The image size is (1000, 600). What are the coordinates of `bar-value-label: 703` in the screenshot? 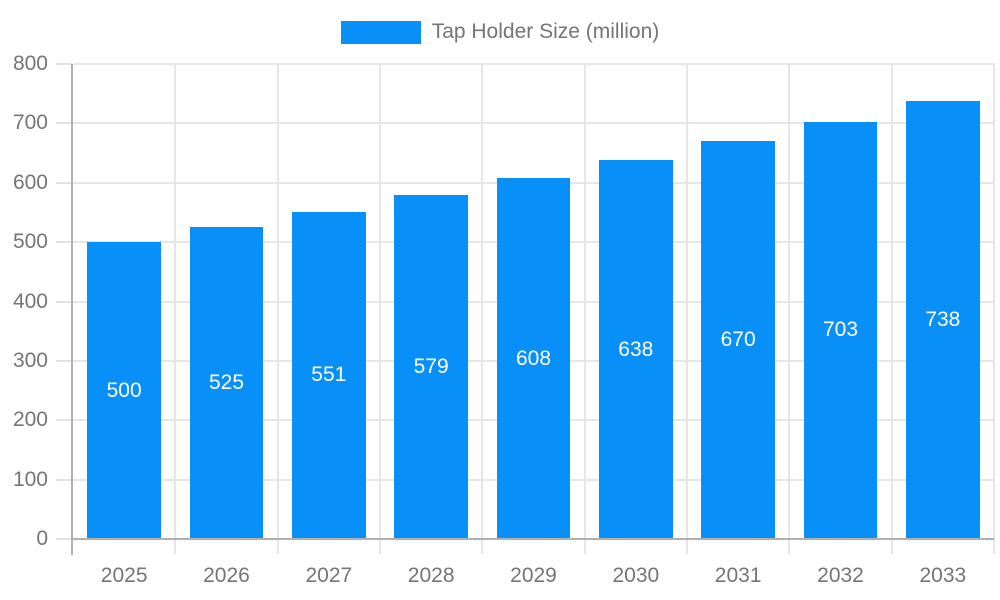 It's located at (840, 330).